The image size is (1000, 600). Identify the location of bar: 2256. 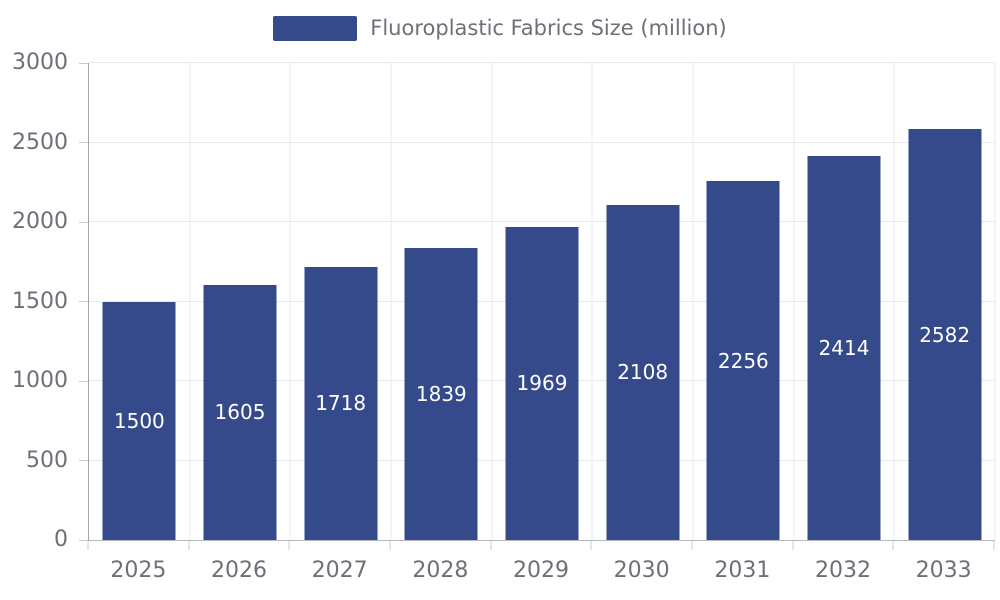
(743, 360).